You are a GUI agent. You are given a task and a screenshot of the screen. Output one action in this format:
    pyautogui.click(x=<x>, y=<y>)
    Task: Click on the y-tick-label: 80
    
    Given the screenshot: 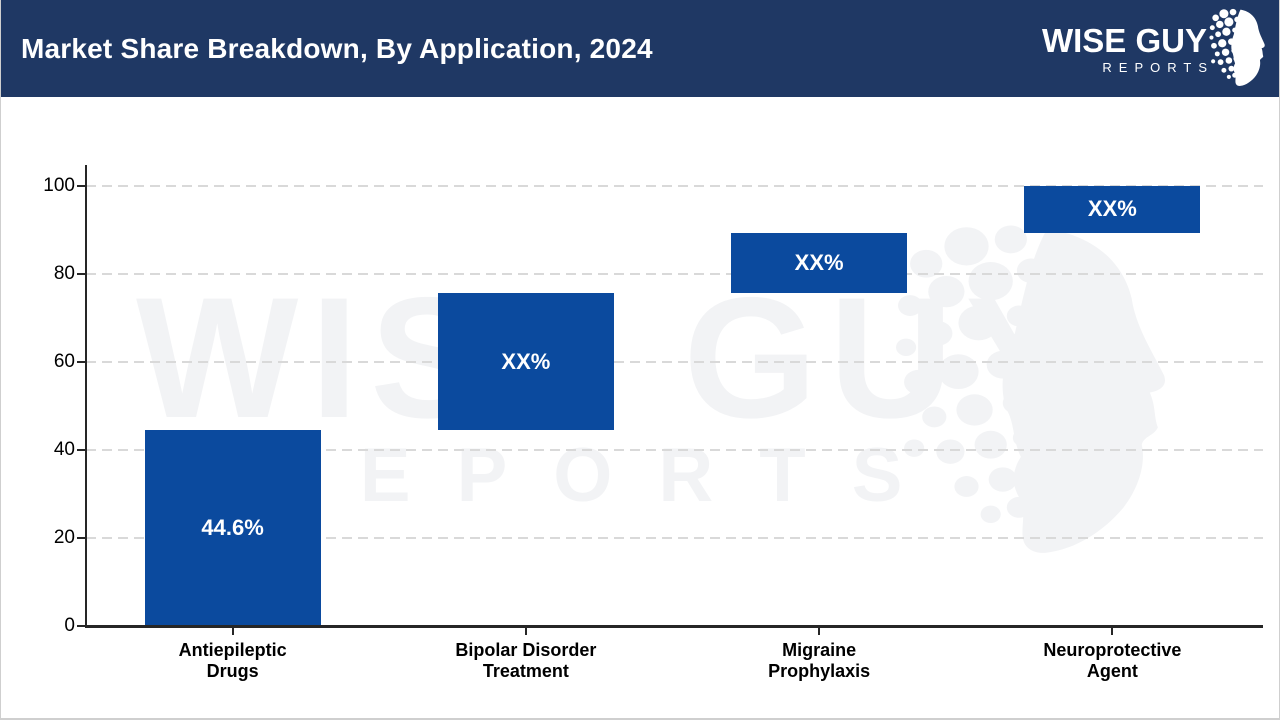 What is the action you would take?
    pyautogui.click(x=64, y=273)
    